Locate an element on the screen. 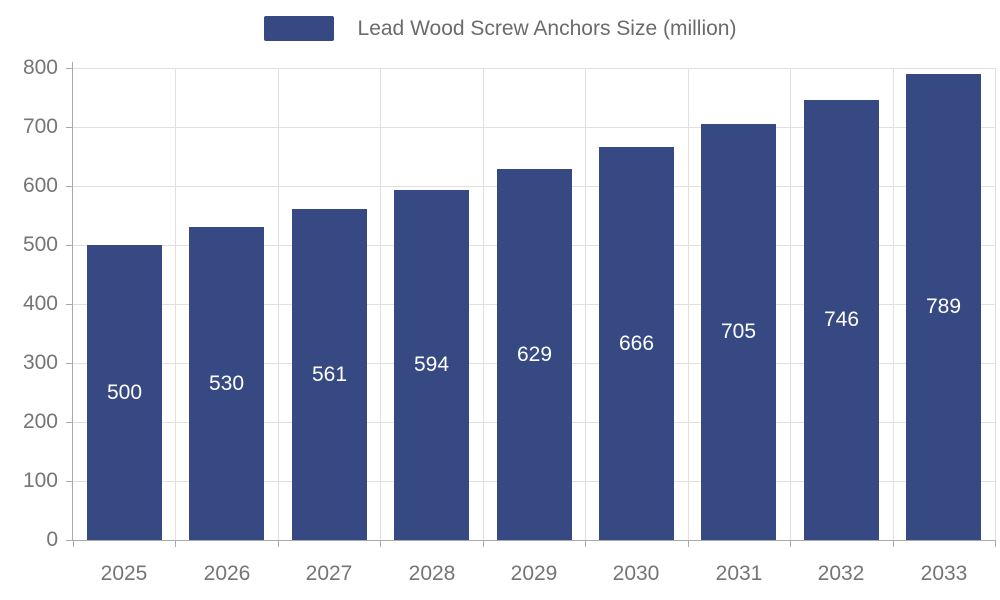 The height and width of the screenshot is (600, 1000). x-tick-label-2032: 2032 is located at coordinates (841, 573).